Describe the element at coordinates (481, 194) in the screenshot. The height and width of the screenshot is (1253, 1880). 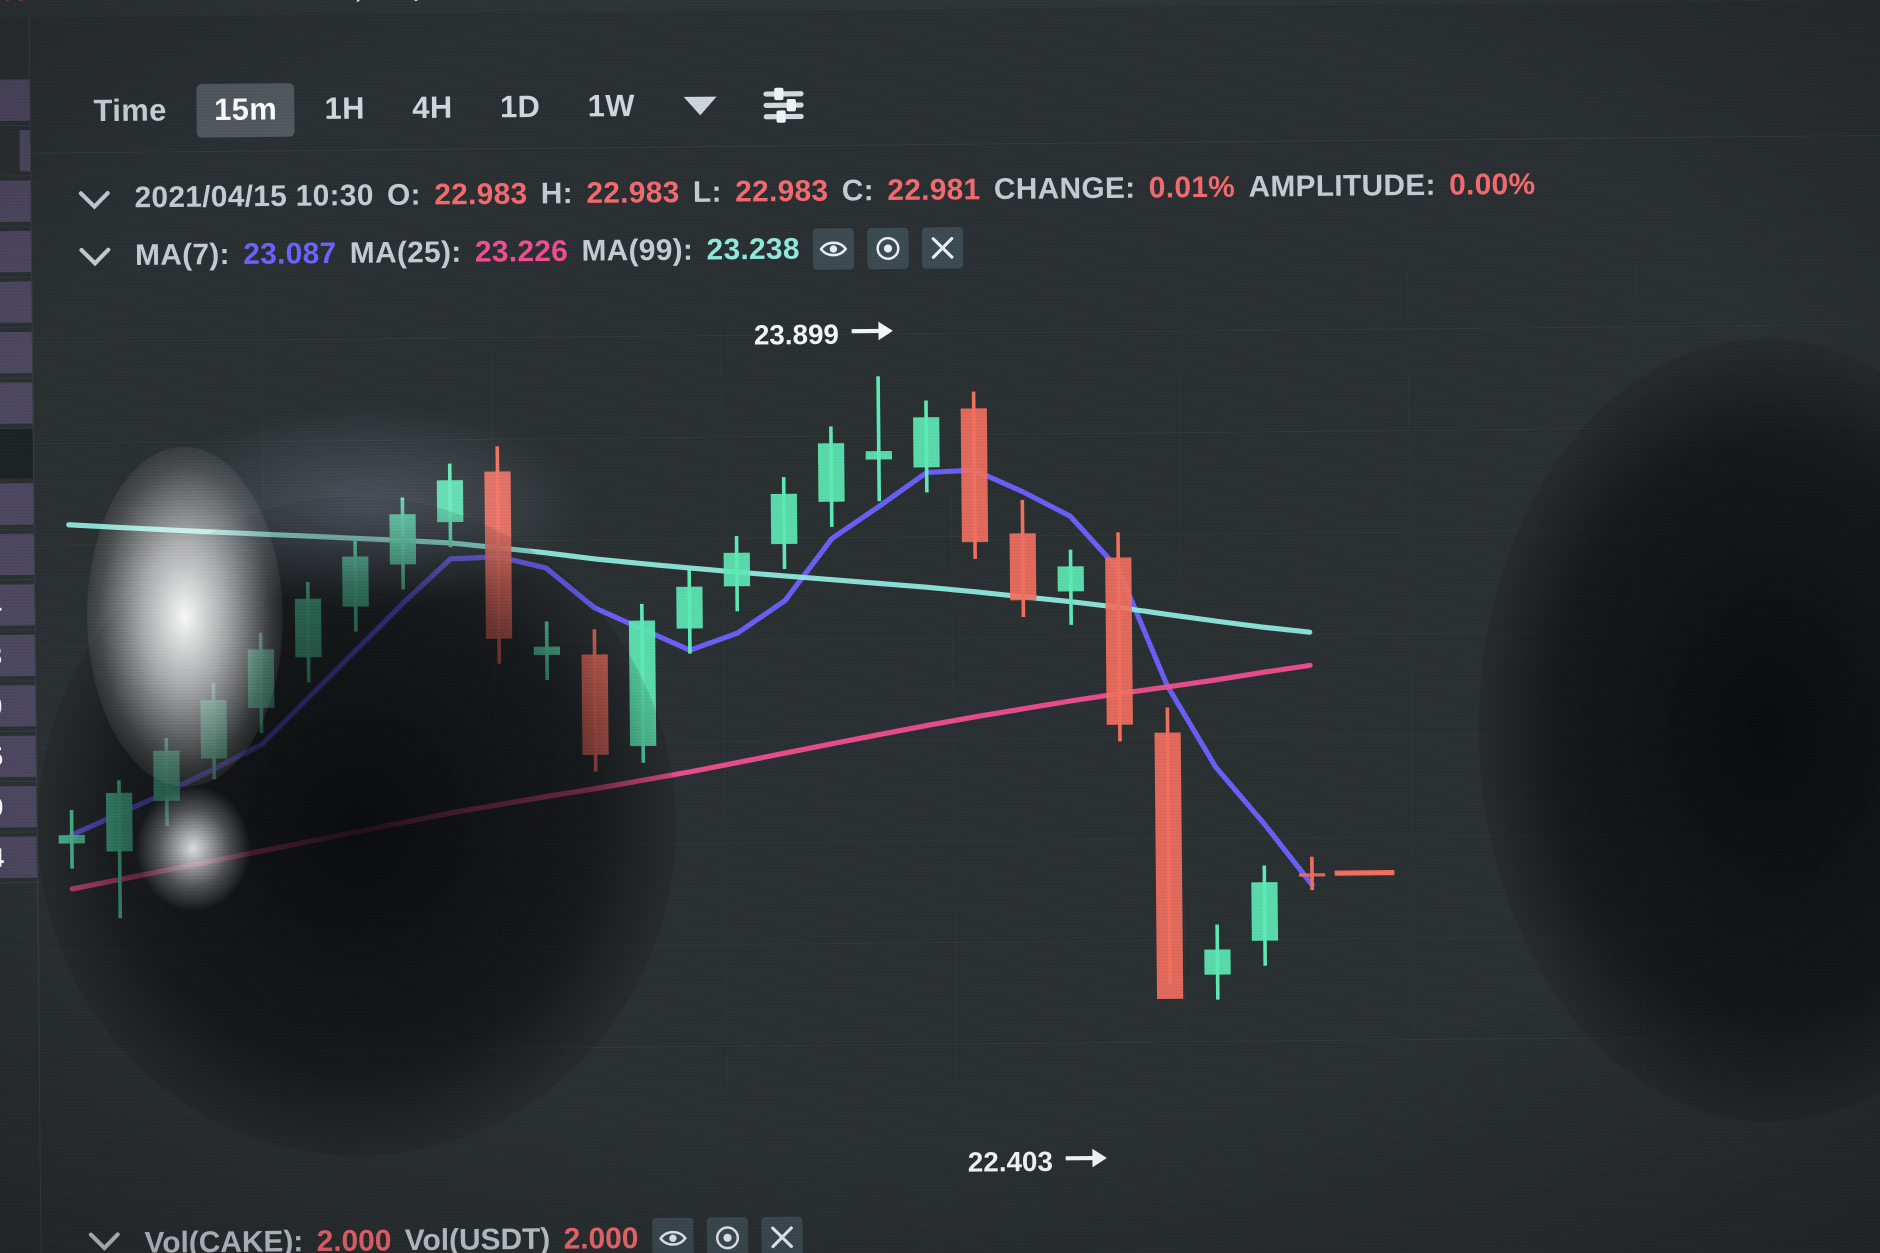
I see `ohlc-open-value: 22.983` at that location.